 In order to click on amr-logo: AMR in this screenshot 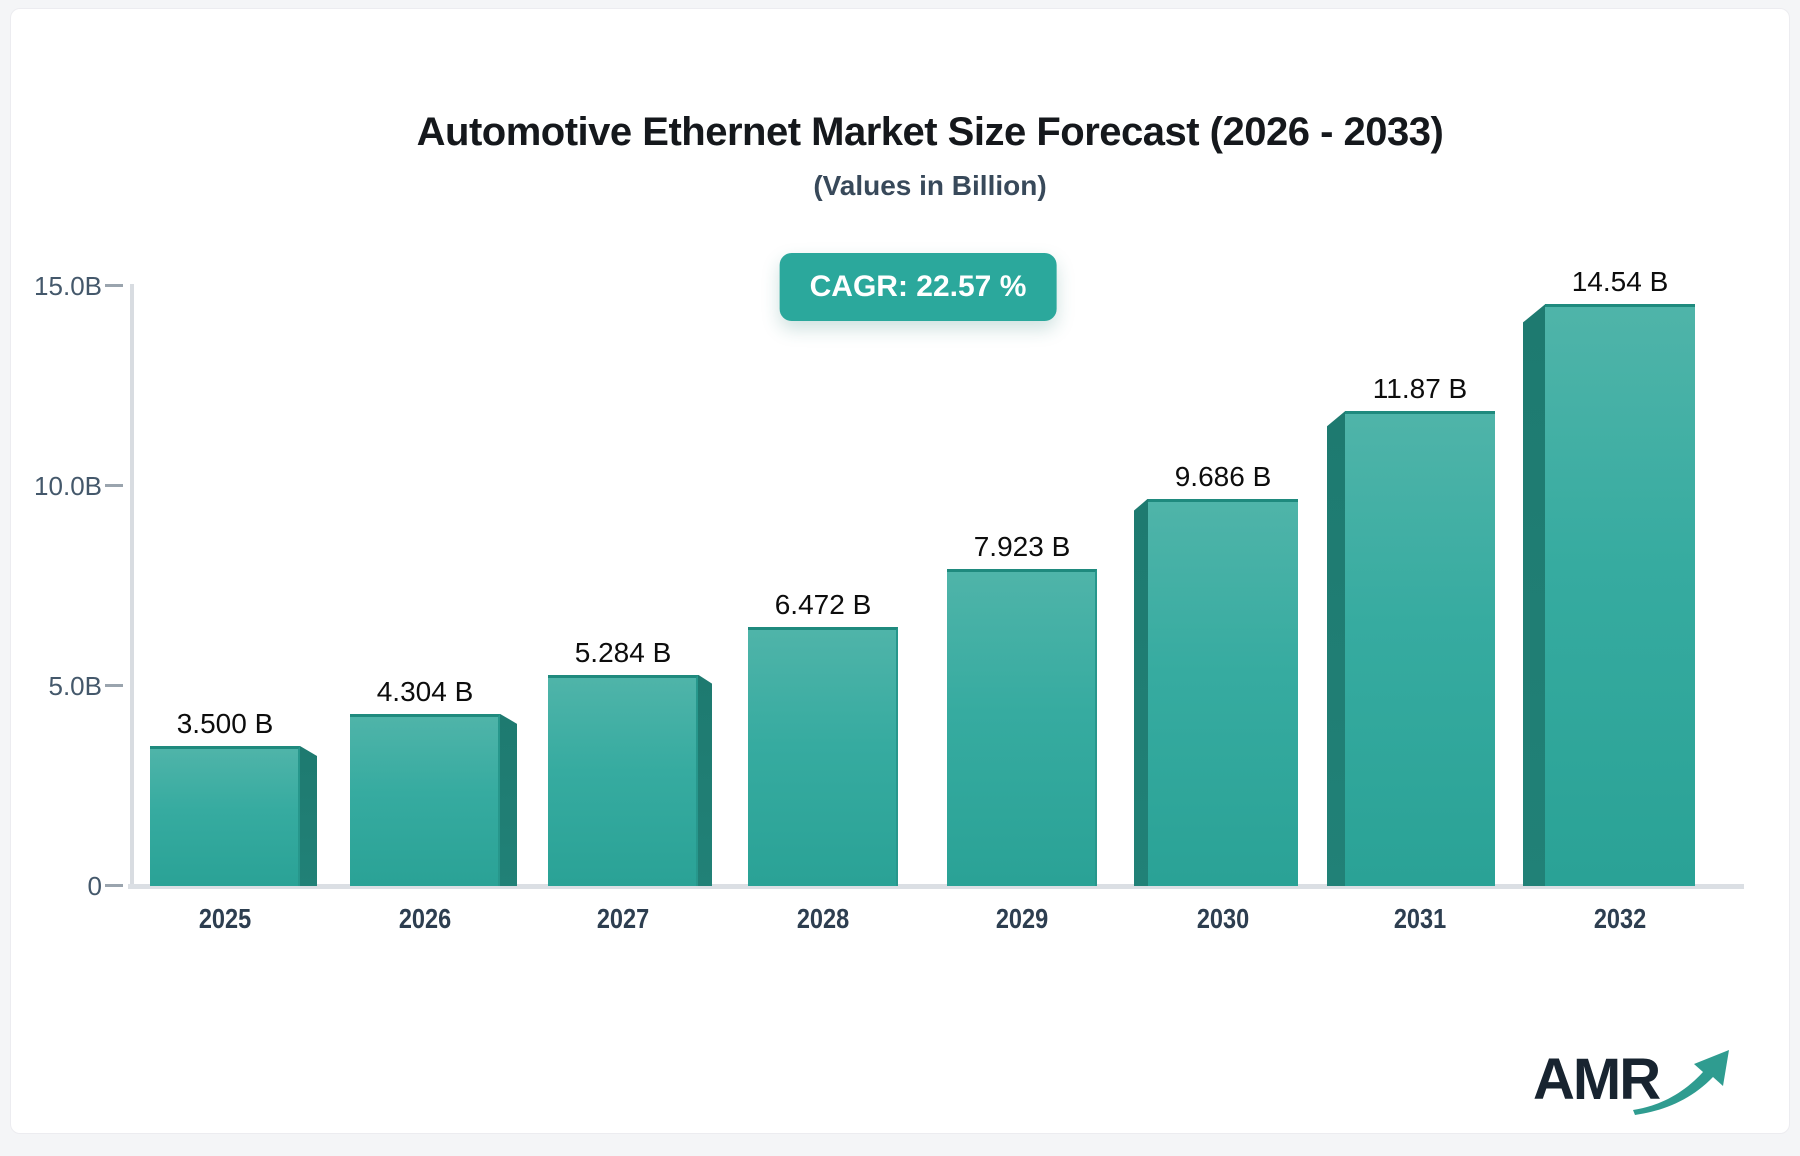, I will do `click(1638, 1078)`.